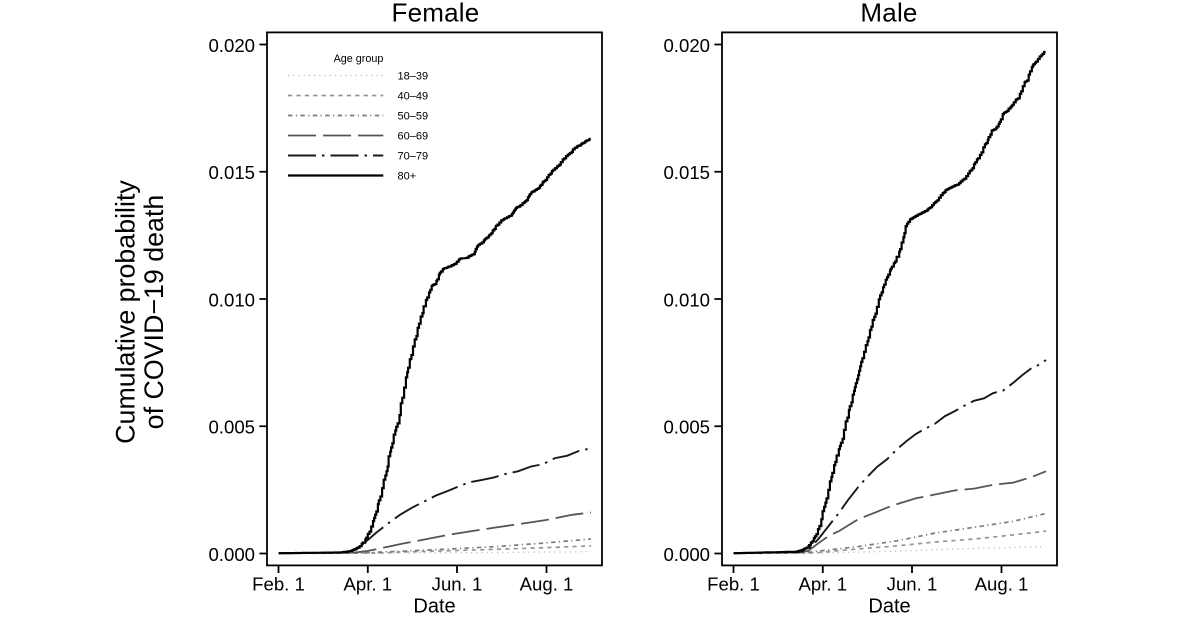 The width and height of the screenshot is (1200, 625). I want to click on svg-text: of COVID−19 death, so click(154, 312).